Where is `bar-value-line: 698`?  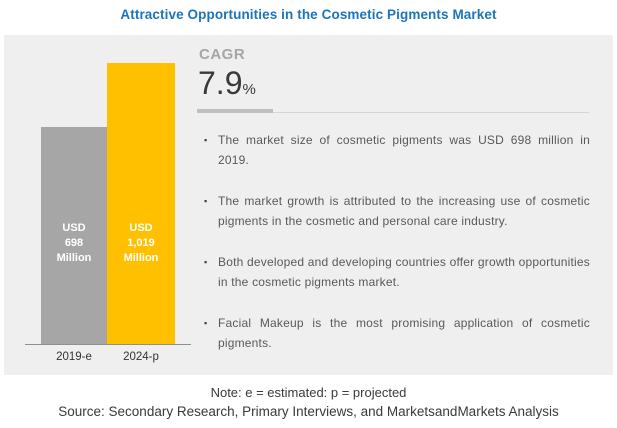 bar-value-line: 698 is located at coordinates (74, 243).